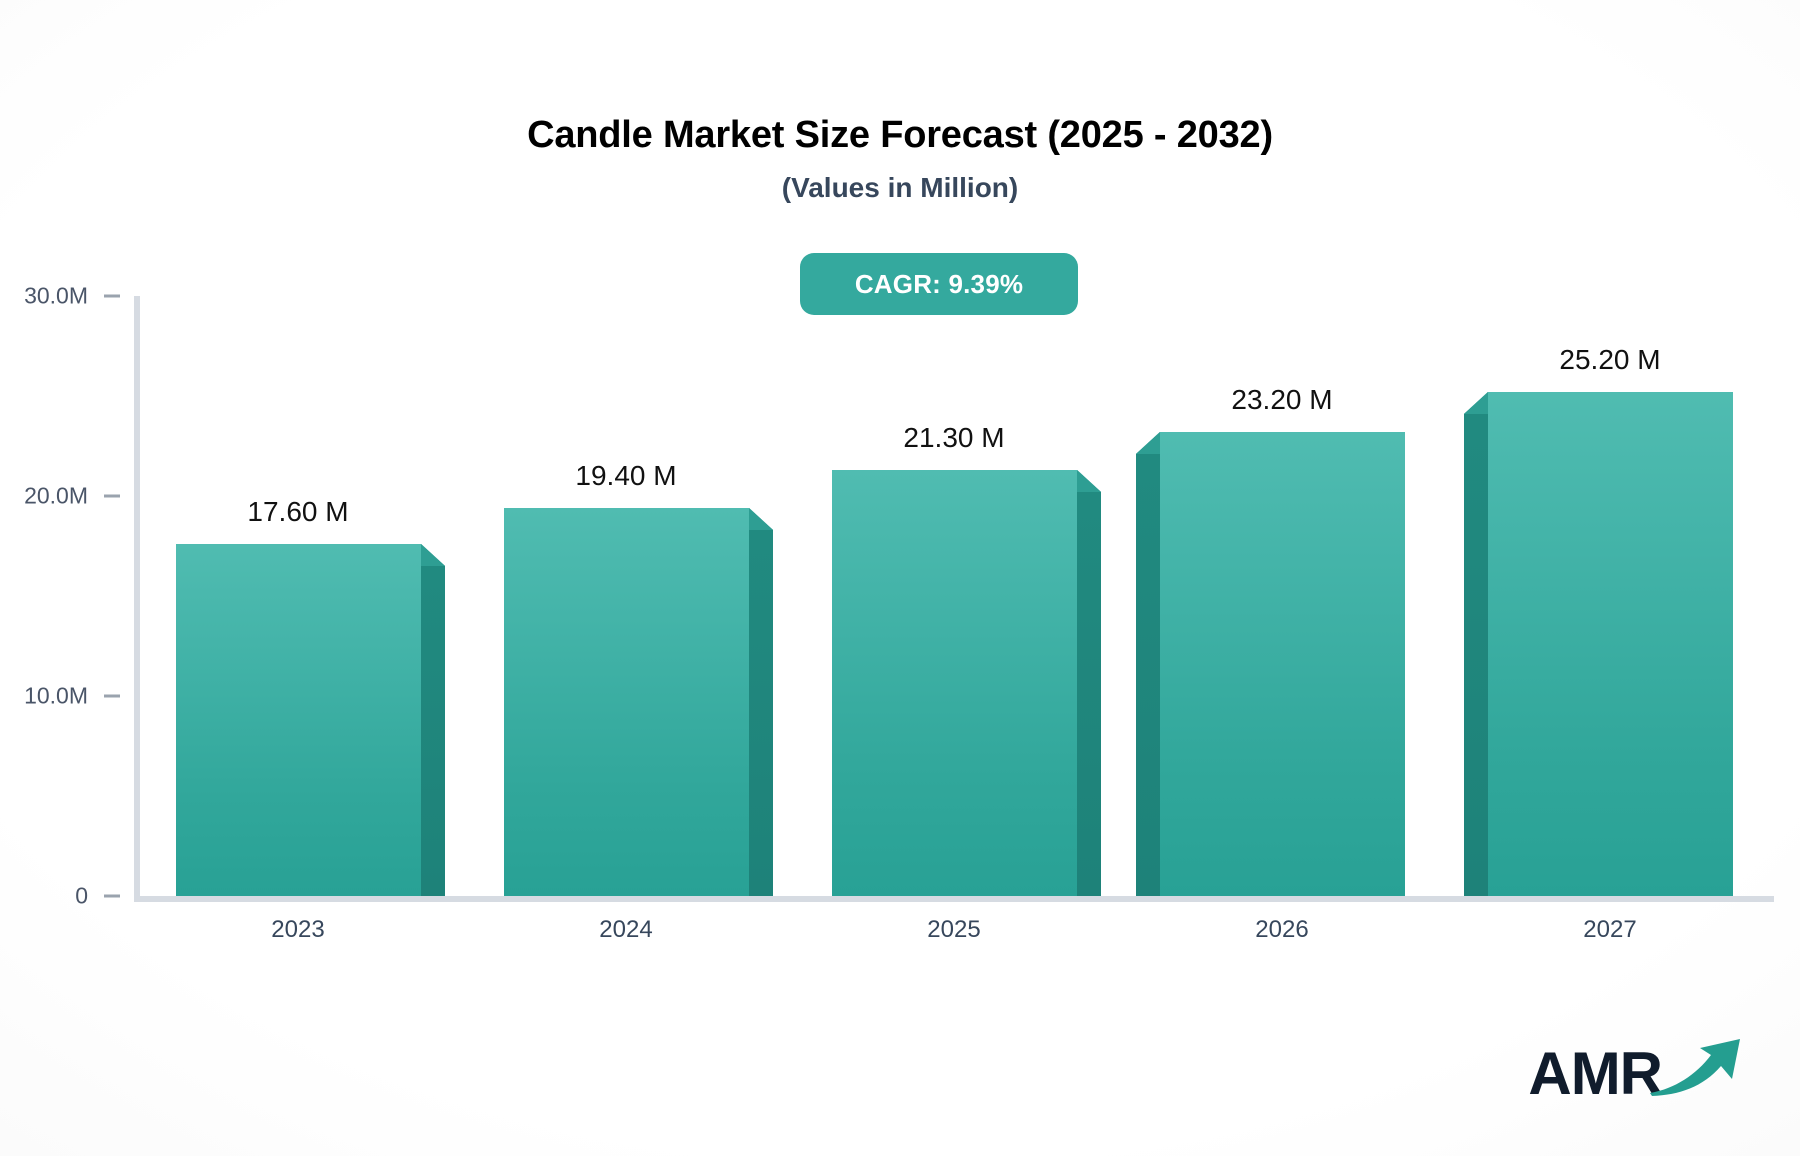  What do you see at coordinates (954, 437) in the screenshot?
I see `bar-value-label: 21.30 M` at bounding box center [954, 437].